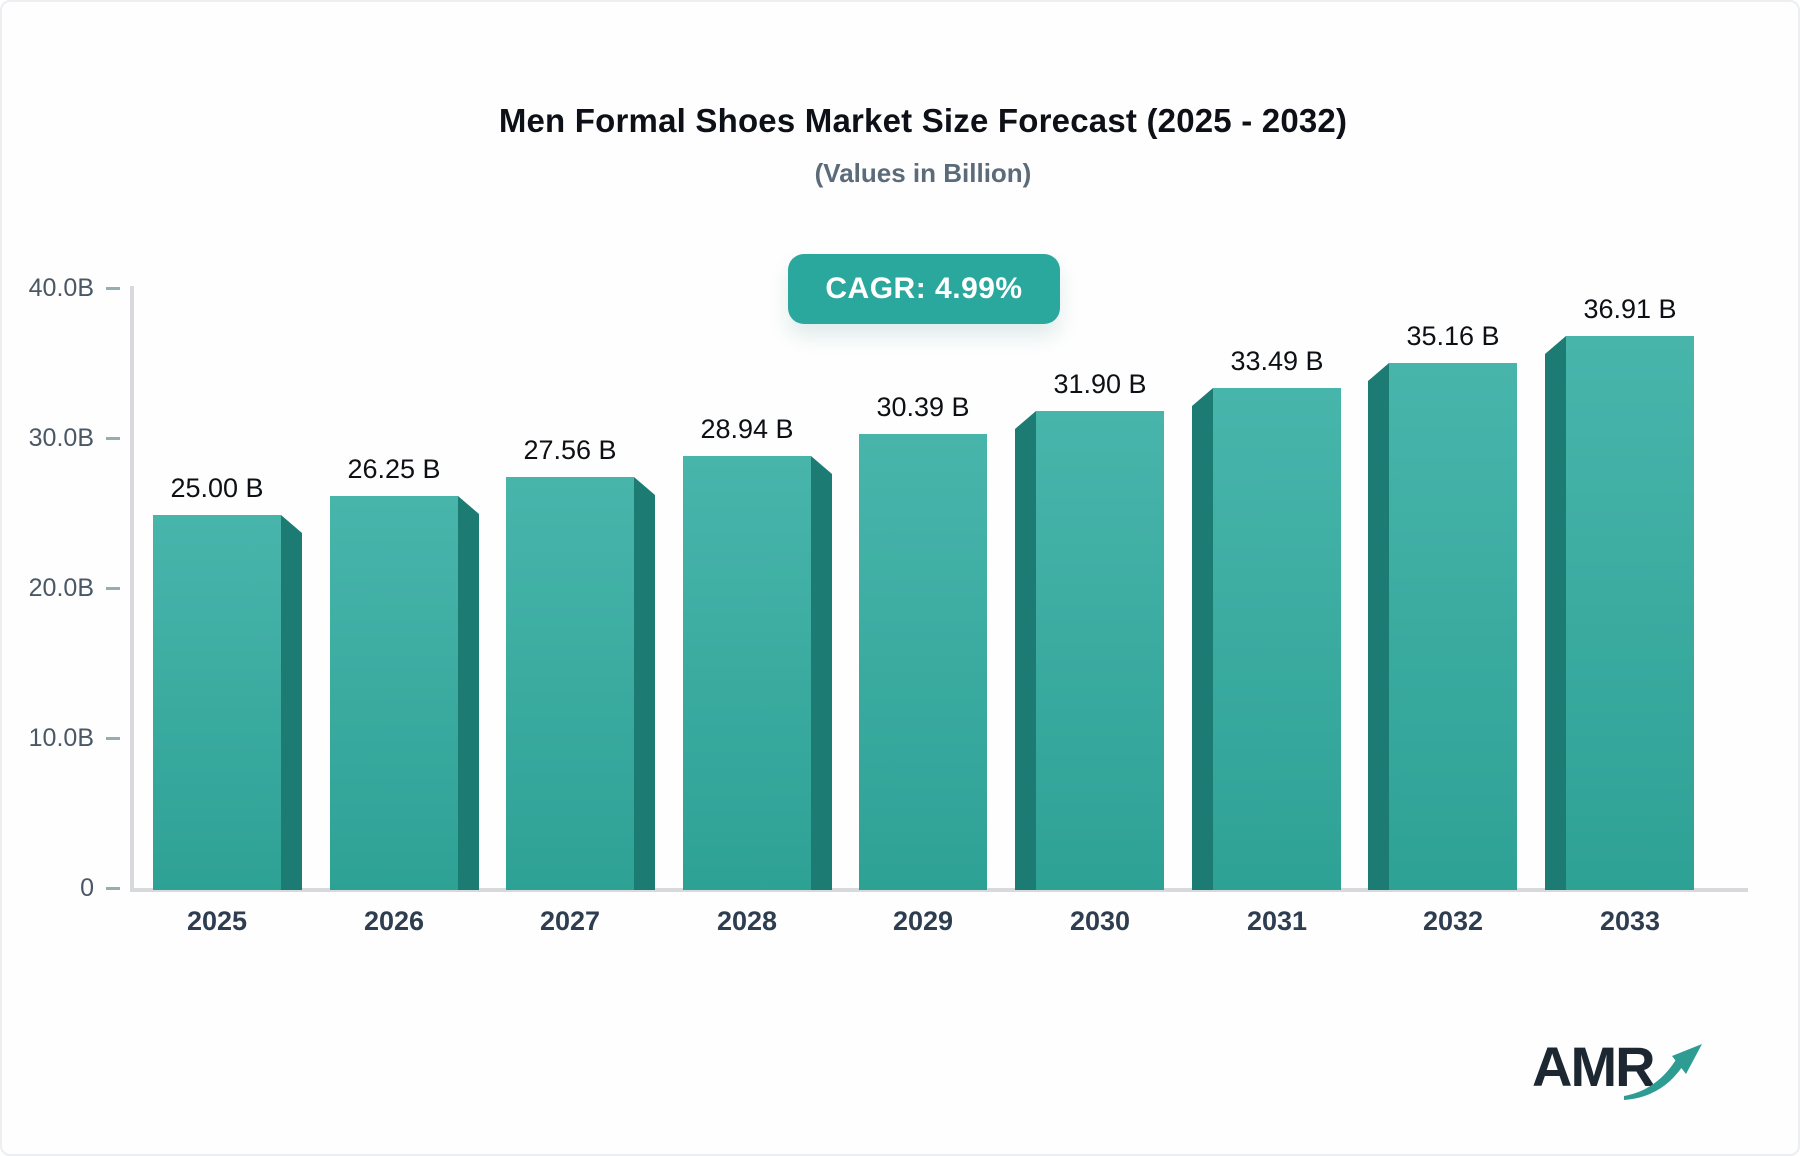 The image size is (1800, 1156). I want to click on x-axis-label-2028: 2028, so click(747, 921).